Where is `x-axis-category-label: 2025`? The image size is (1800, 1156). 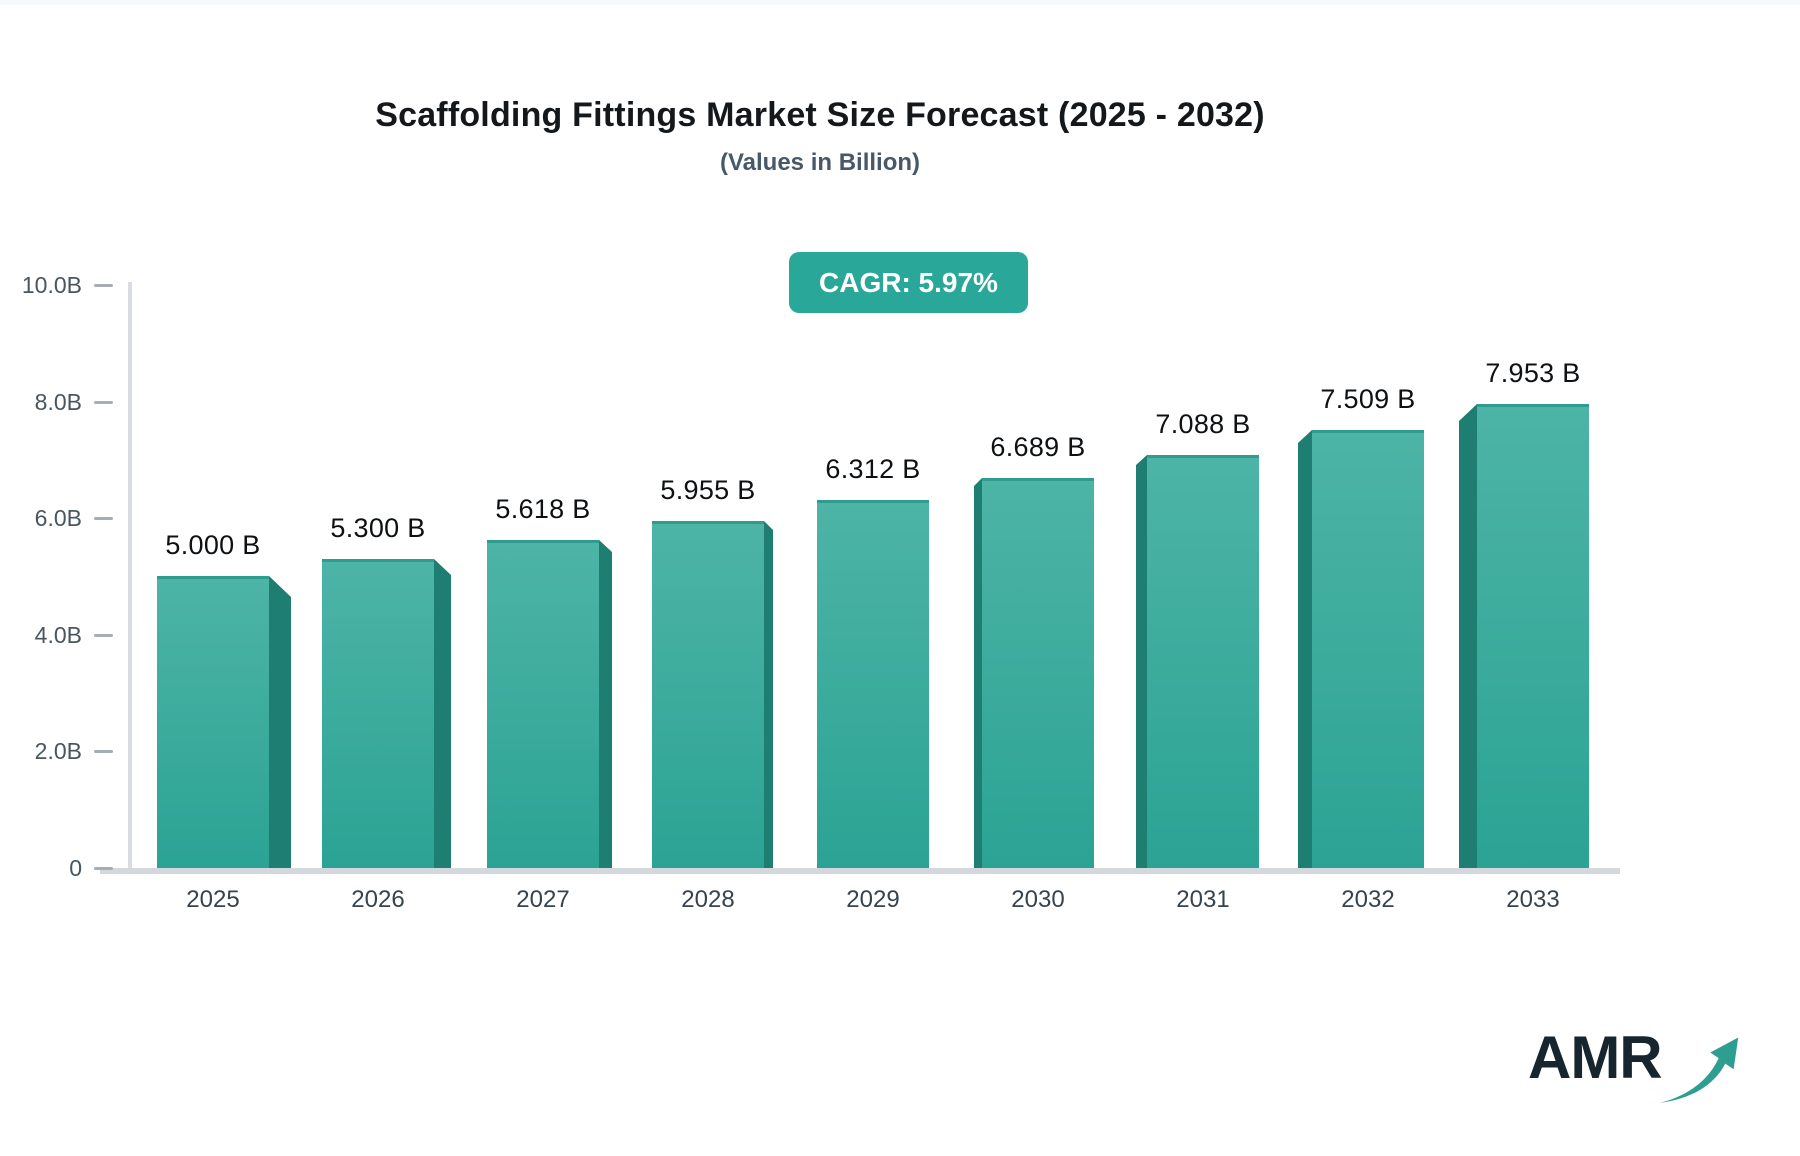
x-axis-category-label: 2025 is located at coordinates (213, 899).